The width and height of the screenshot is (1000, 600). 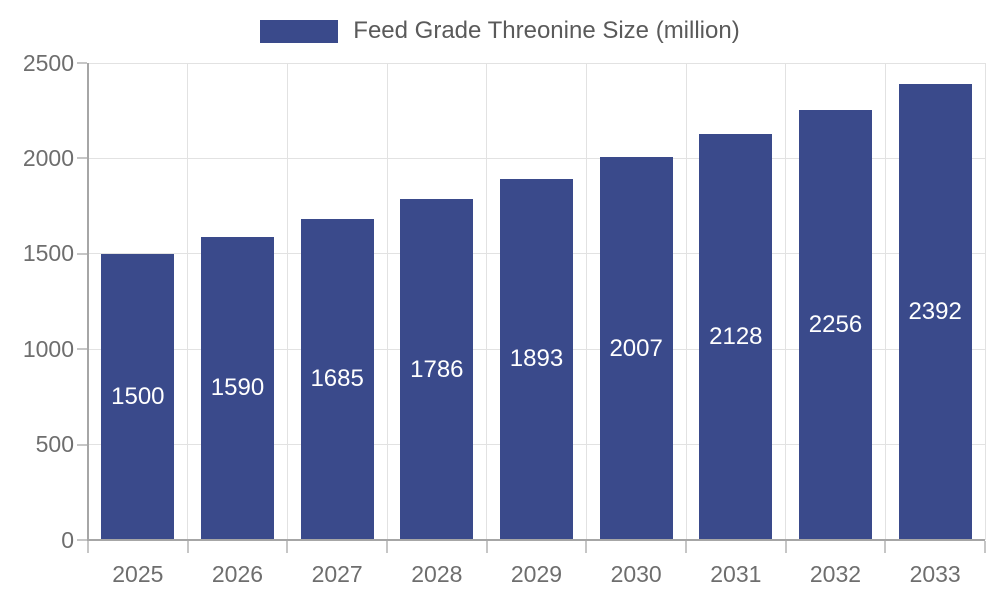 I want to click on y-axis-tick-label: 2500, so click(x=48, y=62).